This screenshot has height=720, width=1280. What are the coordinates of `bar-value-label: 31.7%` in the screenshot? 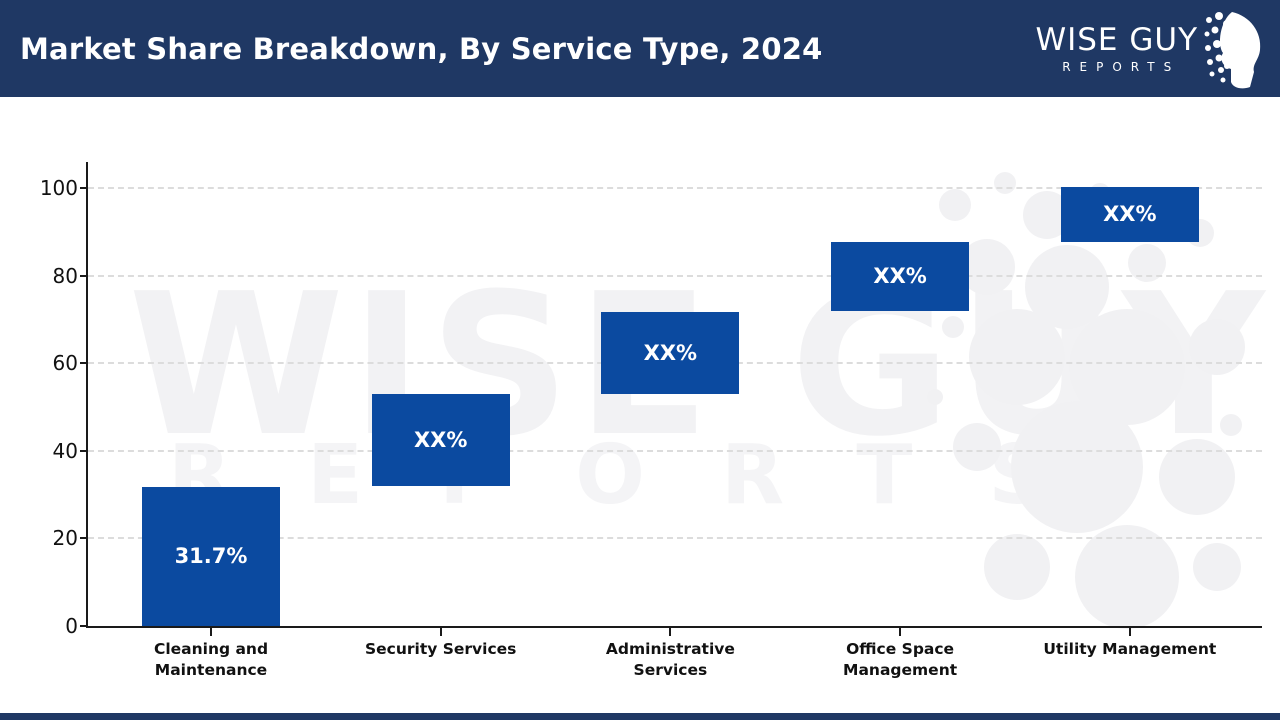 It's located at (211, 556).